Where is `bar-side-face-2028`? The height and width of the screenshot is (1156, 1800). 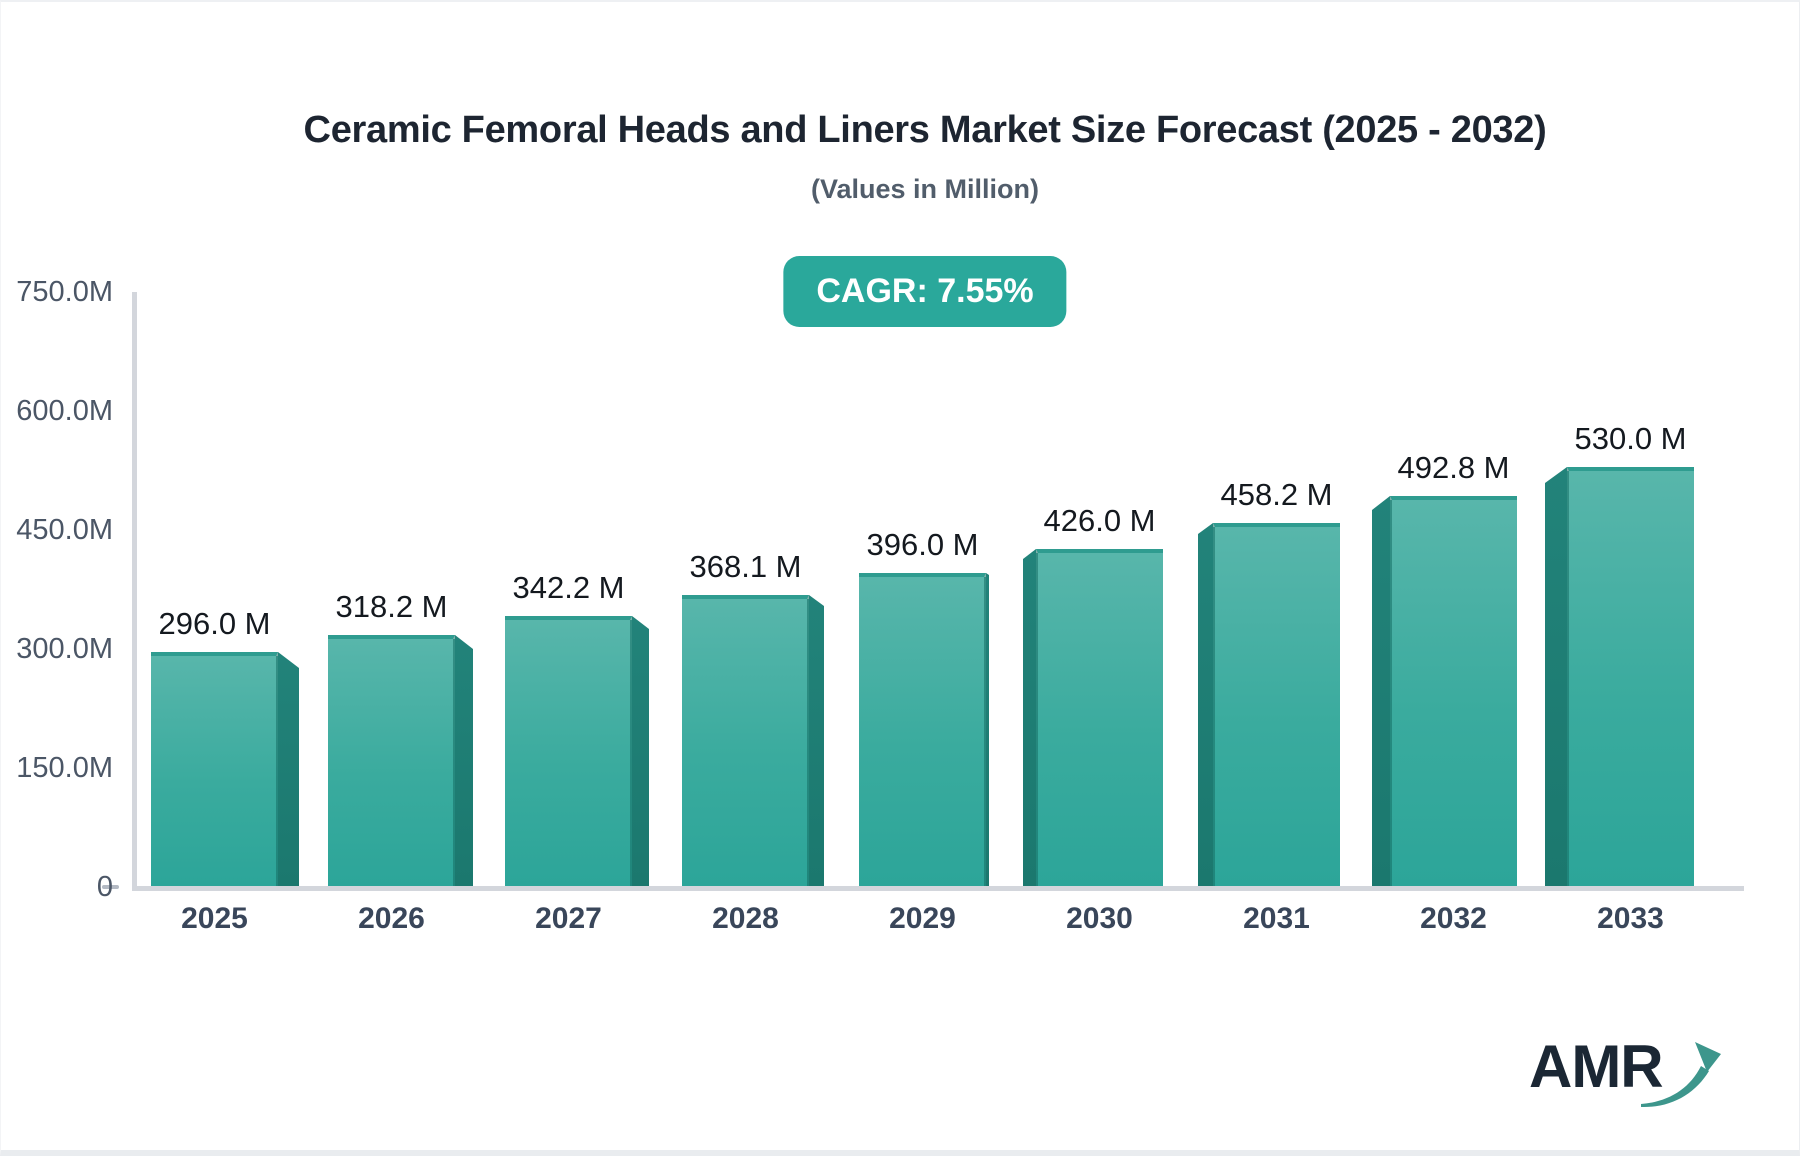 bar-side-face-2028 is located at coordinates (816, 741).